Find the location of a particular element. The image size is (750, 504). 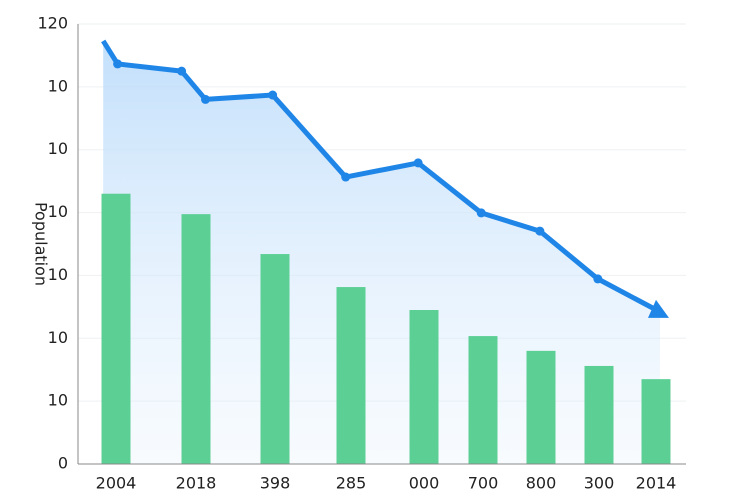

x-tick-label: 285 is located at coordinates (351, 483).